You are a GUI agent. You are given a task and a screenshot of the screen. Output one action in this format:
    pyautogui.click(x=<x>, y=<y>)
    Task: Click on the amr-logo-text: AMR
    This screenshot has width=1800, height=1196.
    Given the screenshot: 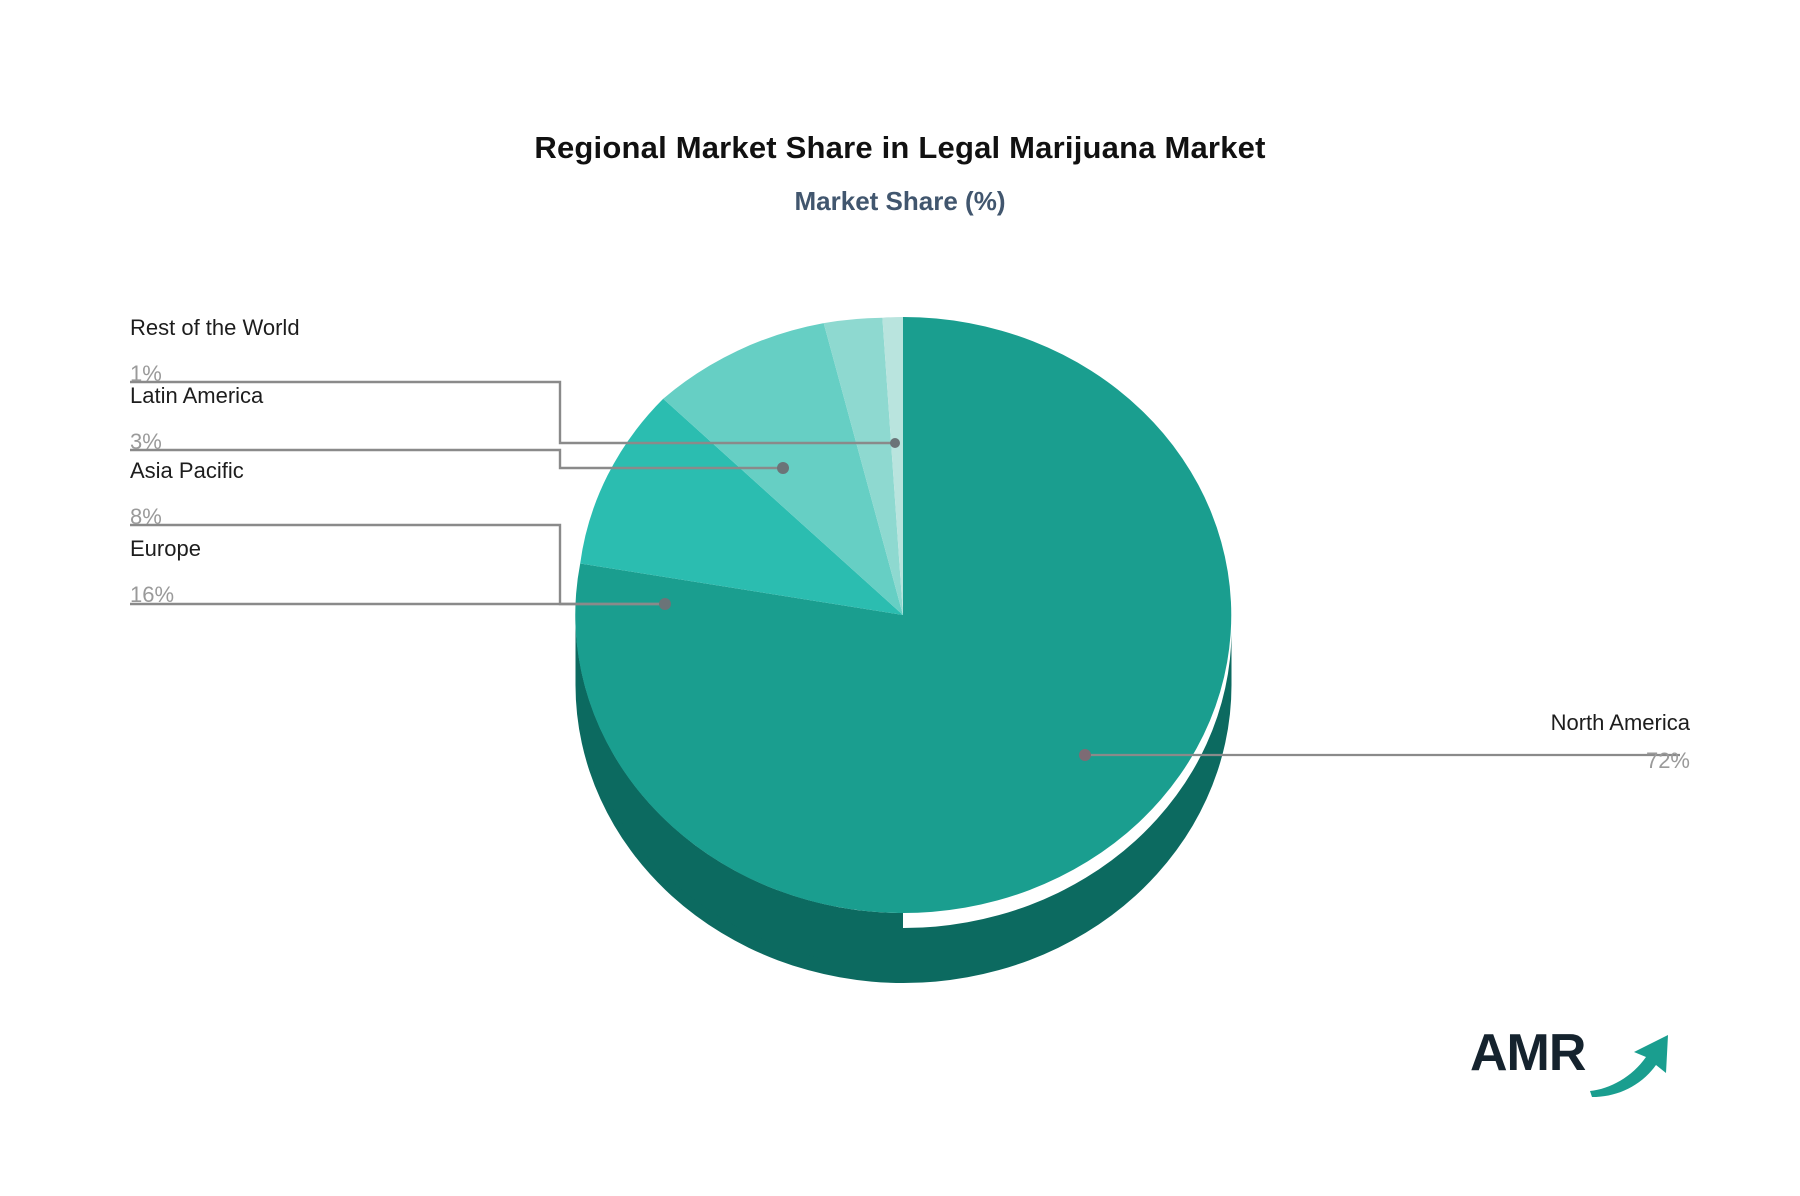 What is the action you would take?
    pyautogui.click(x=1528, y=1053)
    